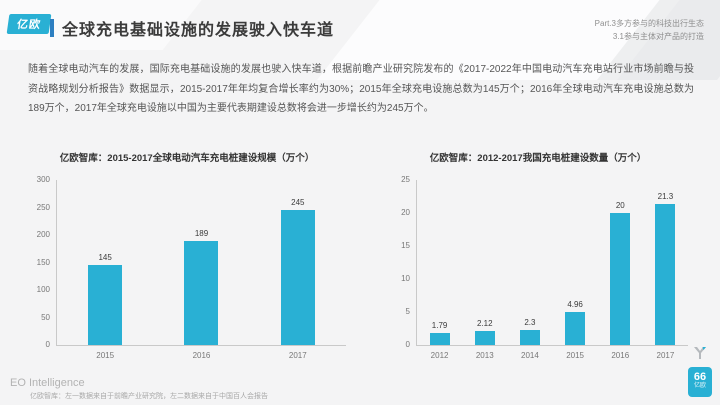  I want to click on page-number-sub: 亿欧, so click(699, 386).